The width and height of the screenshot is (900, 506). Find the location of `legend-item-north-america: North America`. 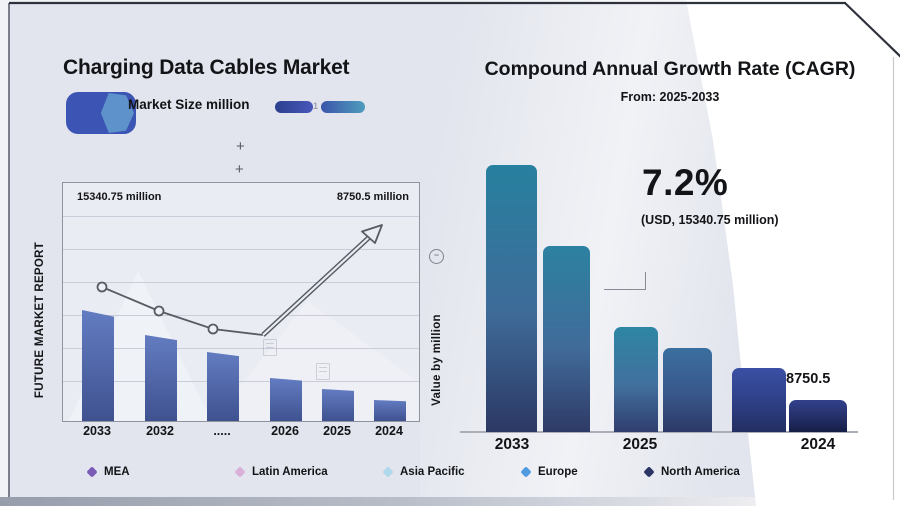

legend-item-north-america: North America is located at coordinates (691, 472).